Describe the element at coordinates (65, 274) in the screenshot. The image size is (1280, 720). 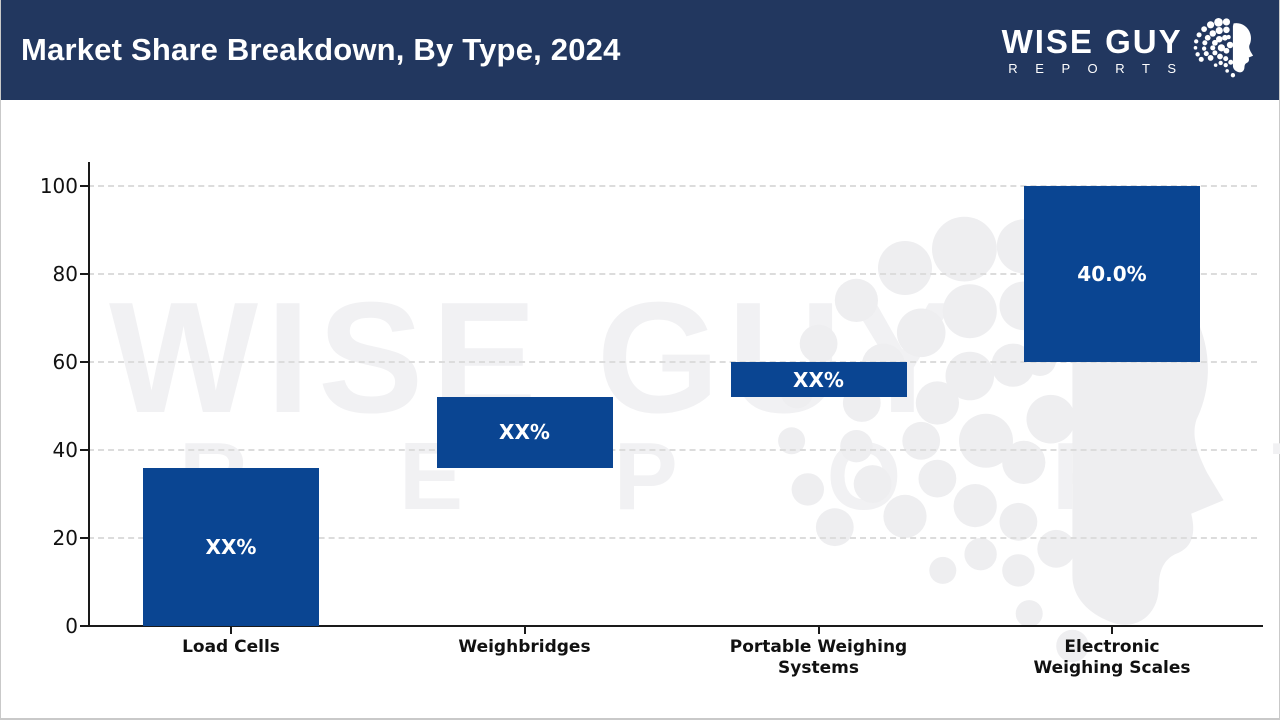
I see `y-tick-label: 80` at that location.